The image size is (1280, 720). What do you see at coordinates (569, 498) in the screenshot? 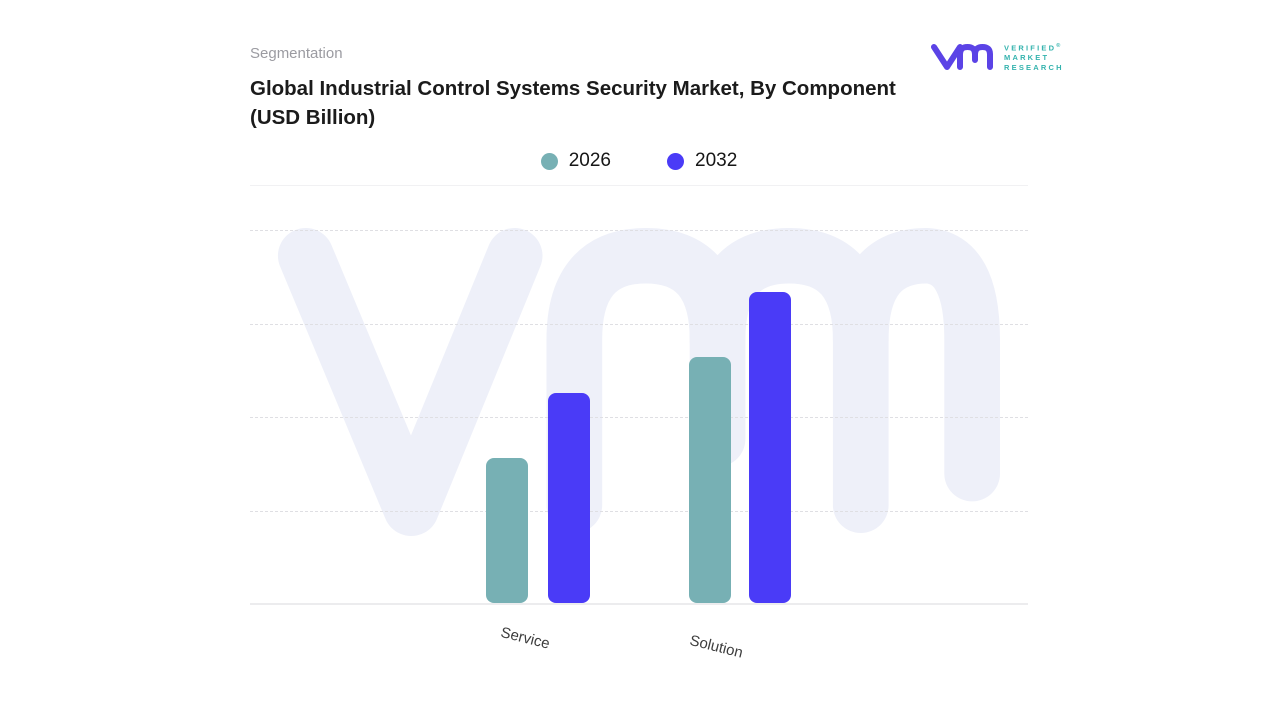
I see `bar-service-2032` at bounding box center [569, 498].